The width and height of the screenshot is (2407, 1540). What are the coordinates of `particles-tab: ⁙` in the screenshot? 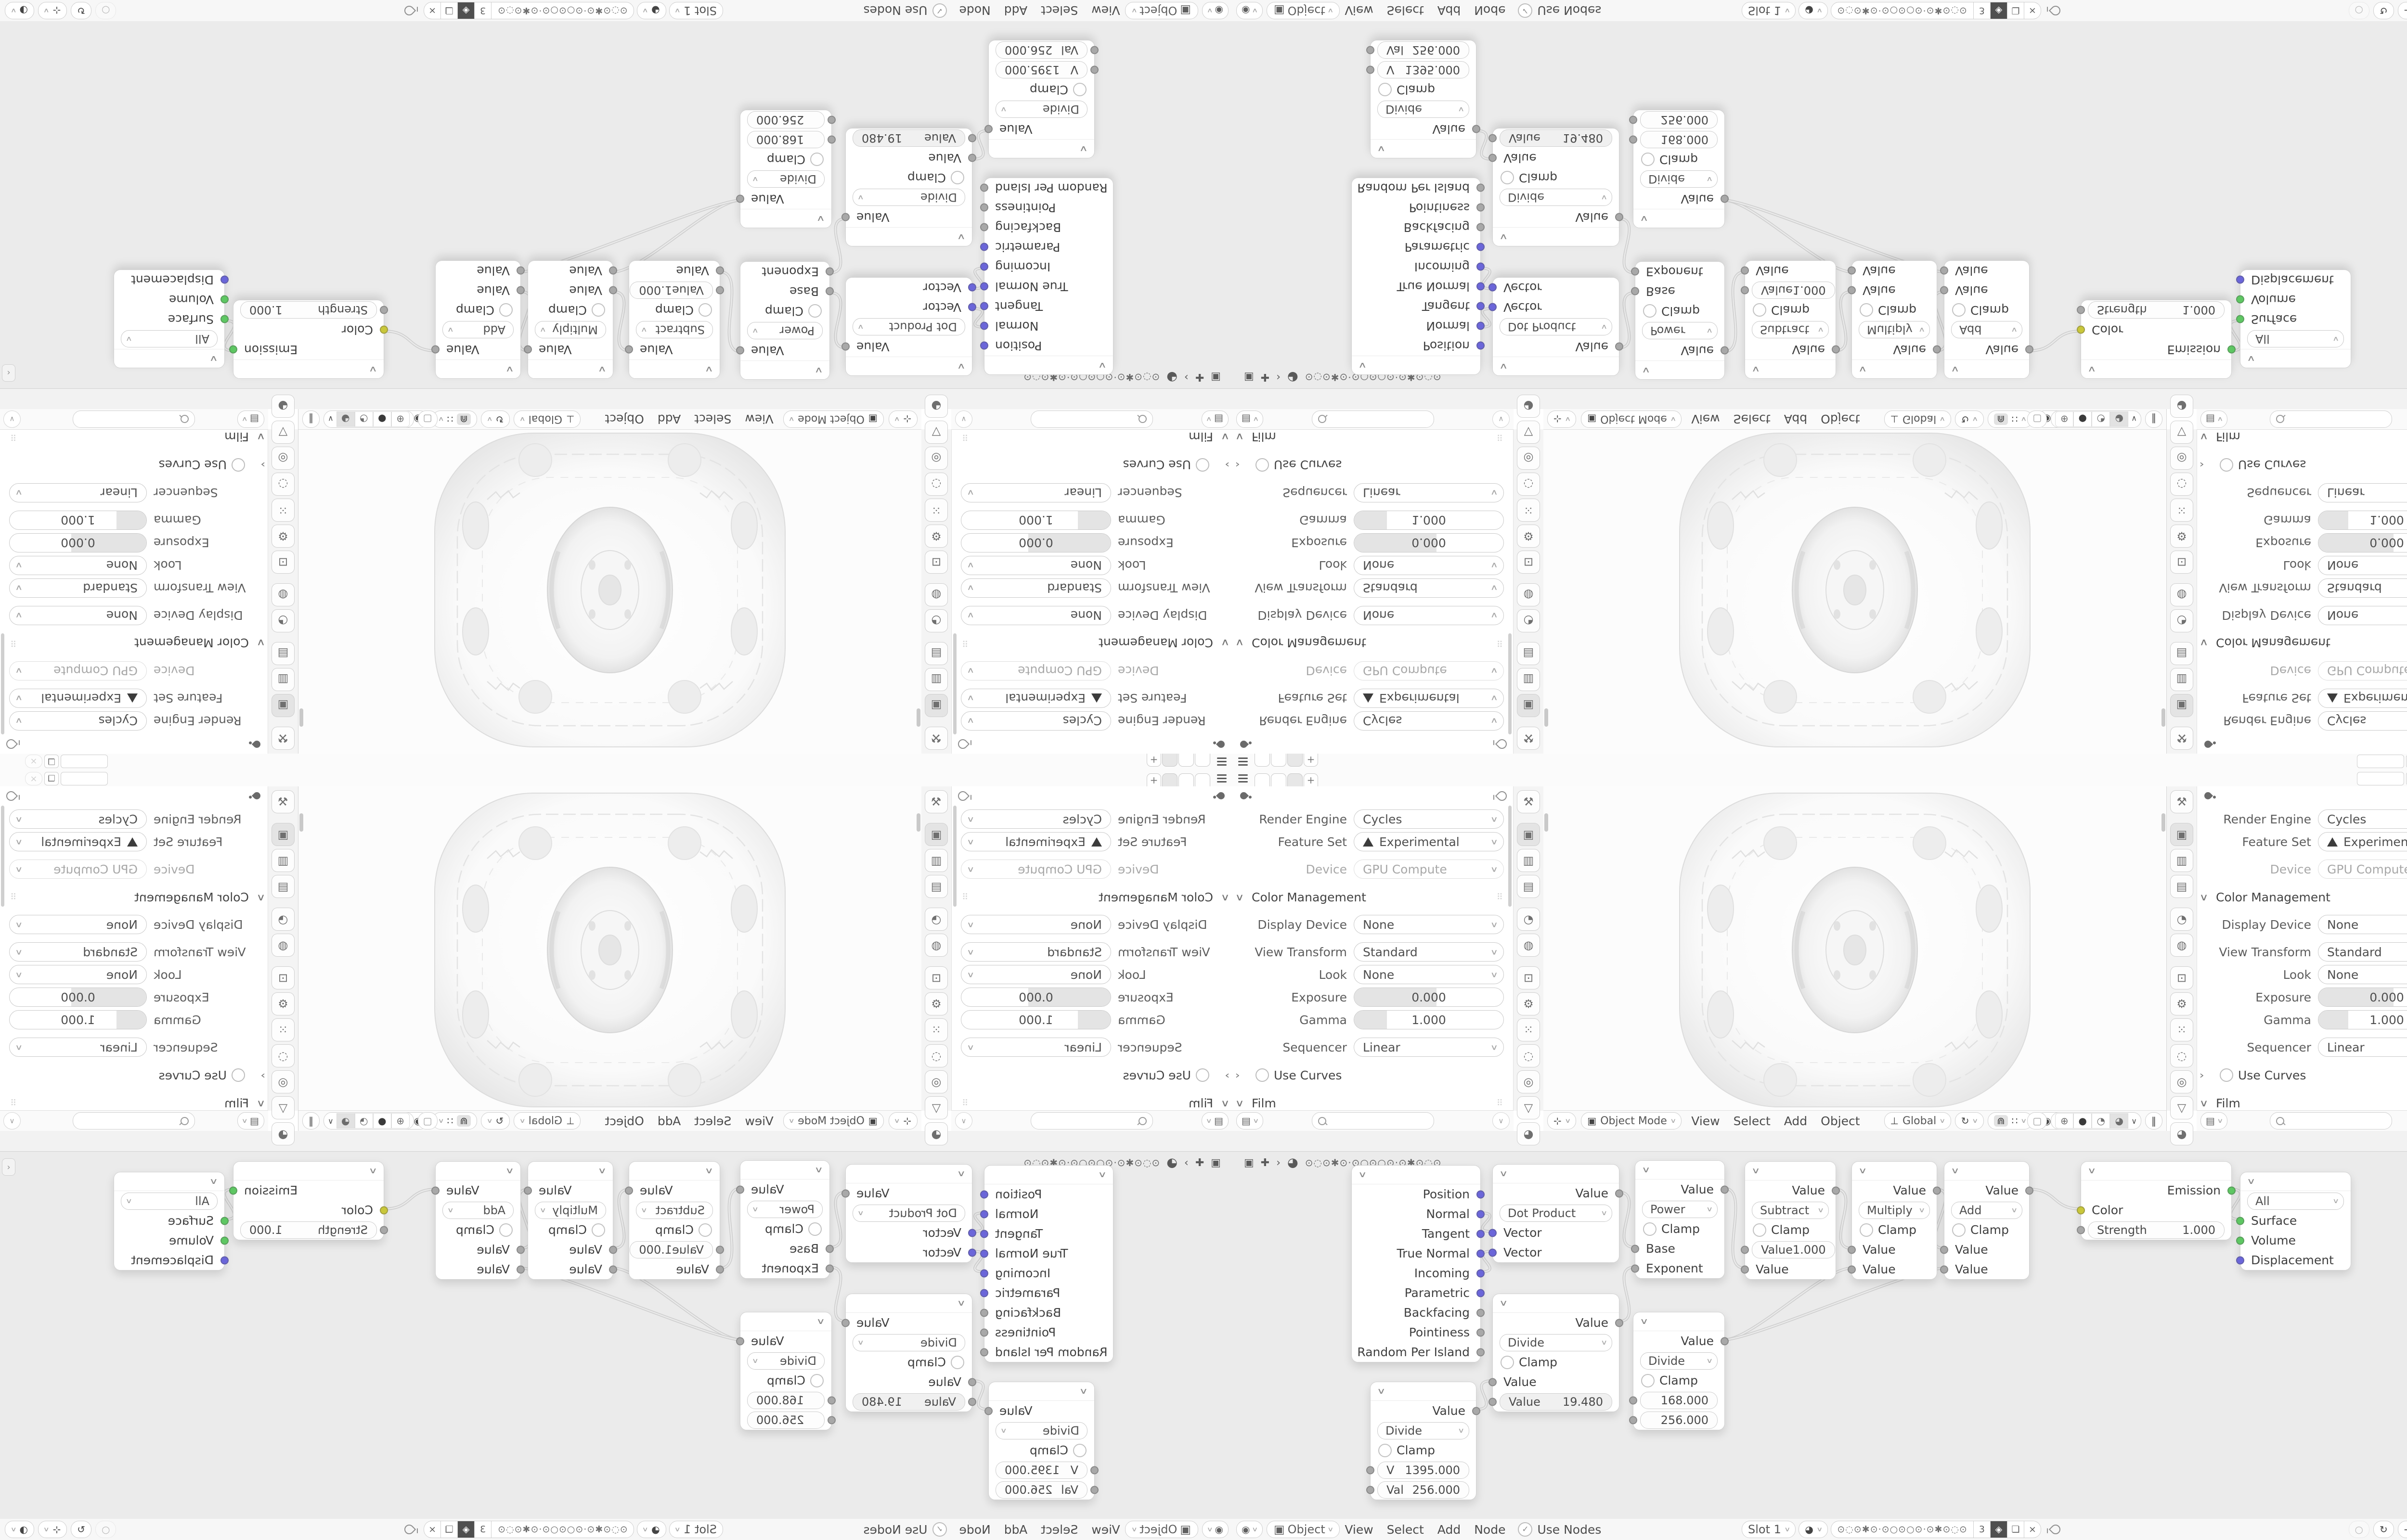 It's located at (1528, 1029).